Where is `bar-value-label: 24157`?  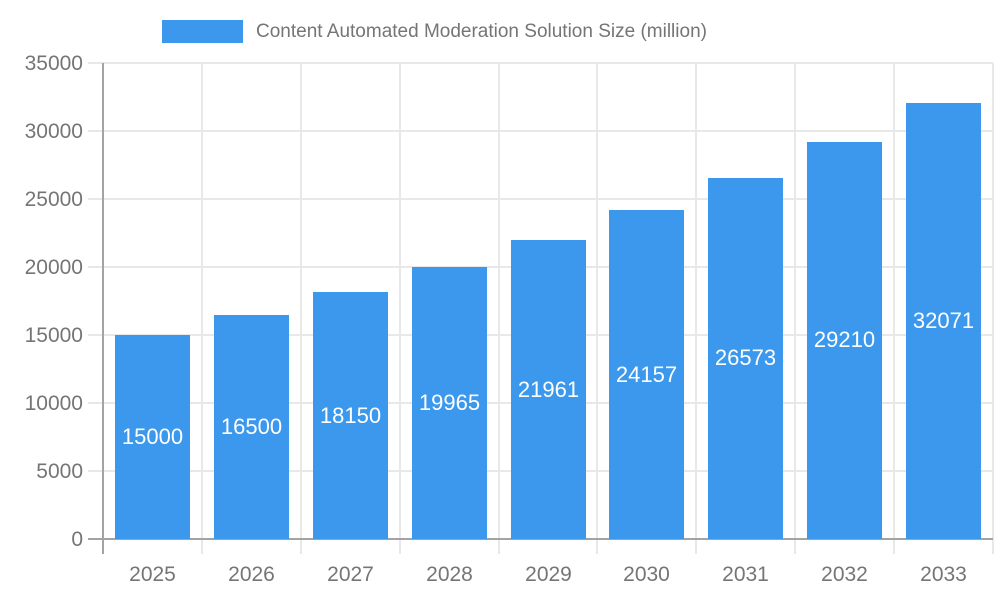
bar-value-label: 24157 is located at coordinates (646, 374).